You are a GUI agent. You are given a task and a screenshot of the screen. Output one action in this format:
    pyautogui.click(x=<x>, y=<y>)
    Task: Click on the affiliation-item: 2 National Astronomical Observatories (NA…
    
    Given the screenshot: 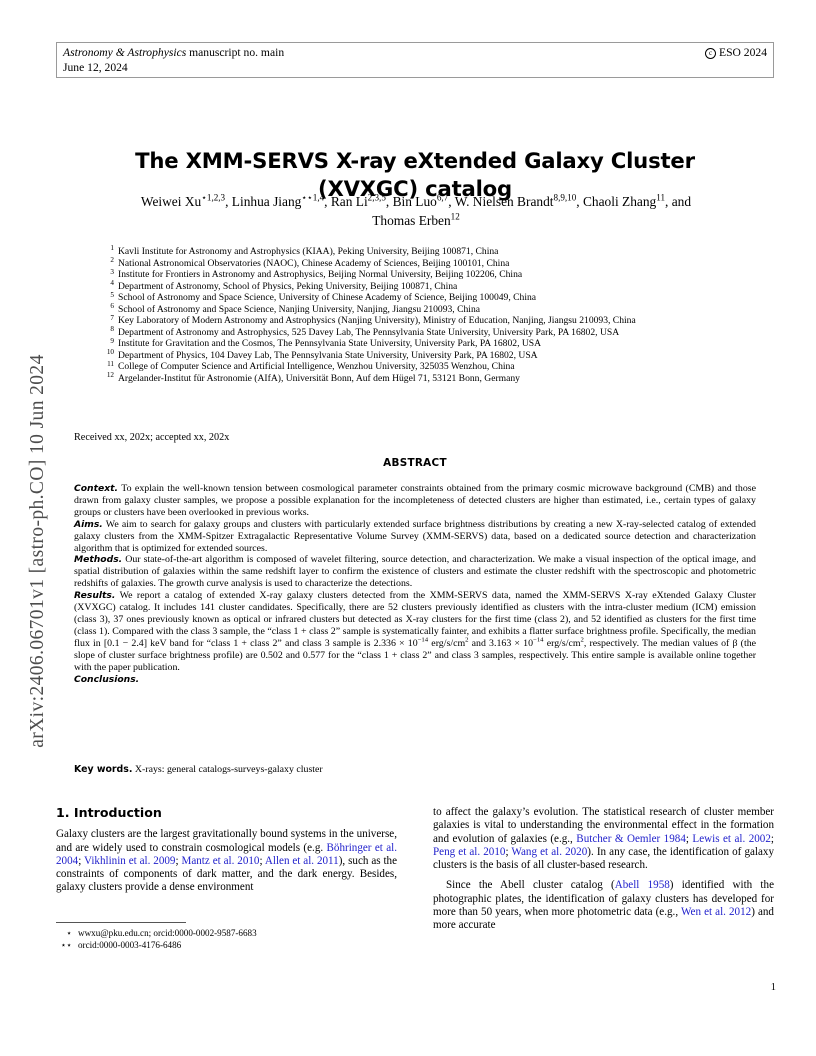 What is the action you would take?
    pyautogui.click(x=438, y=262)
    